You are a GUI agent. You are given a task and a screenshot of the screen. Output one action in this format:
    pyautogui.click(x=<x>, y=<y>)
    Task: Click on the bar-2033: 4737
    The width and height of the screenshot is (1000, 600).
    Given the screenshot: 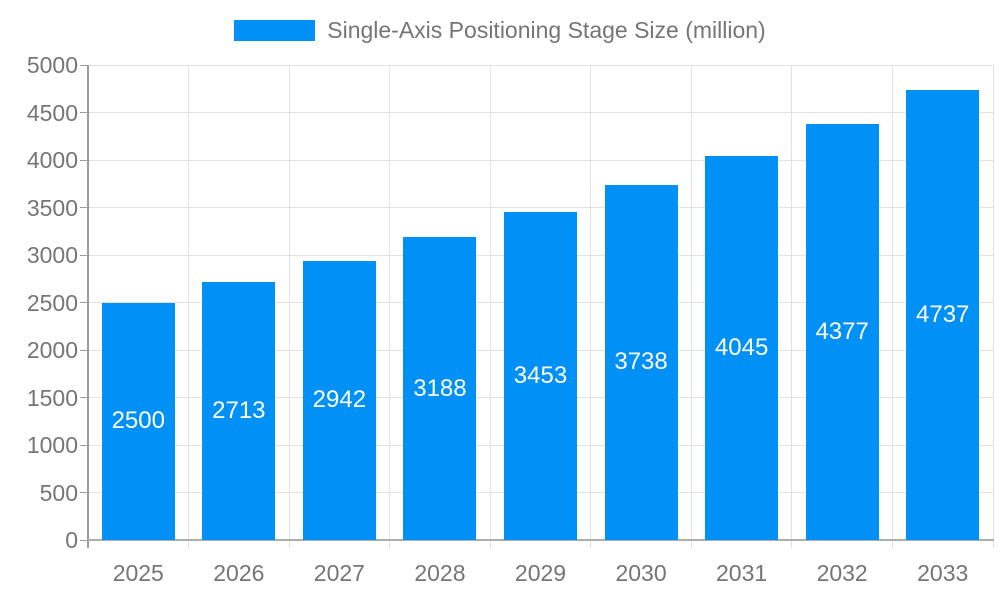 What is the action you would take?
    pyautogui.click(x=943, y=314)
    